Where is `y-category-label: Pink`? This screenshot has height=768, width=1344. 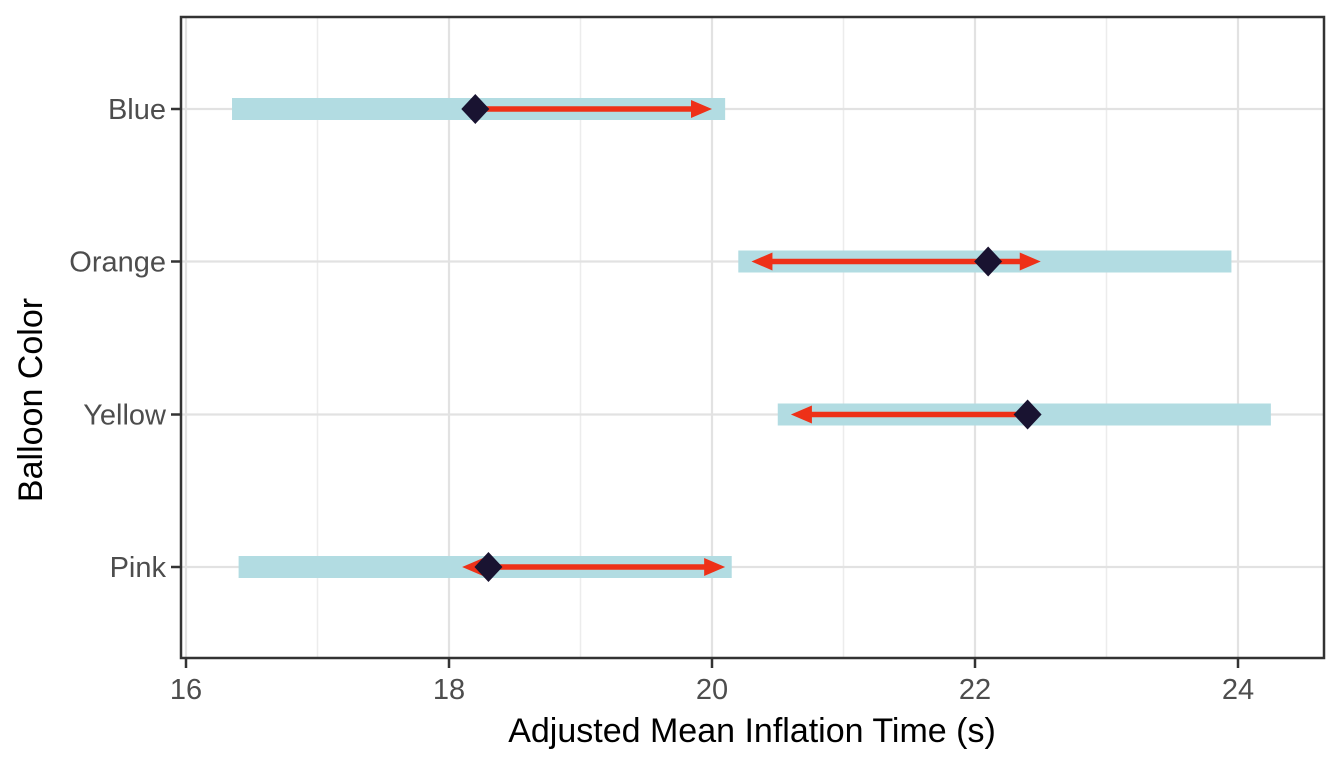
y-category-label: Pink is located at coordinates (138, 568).